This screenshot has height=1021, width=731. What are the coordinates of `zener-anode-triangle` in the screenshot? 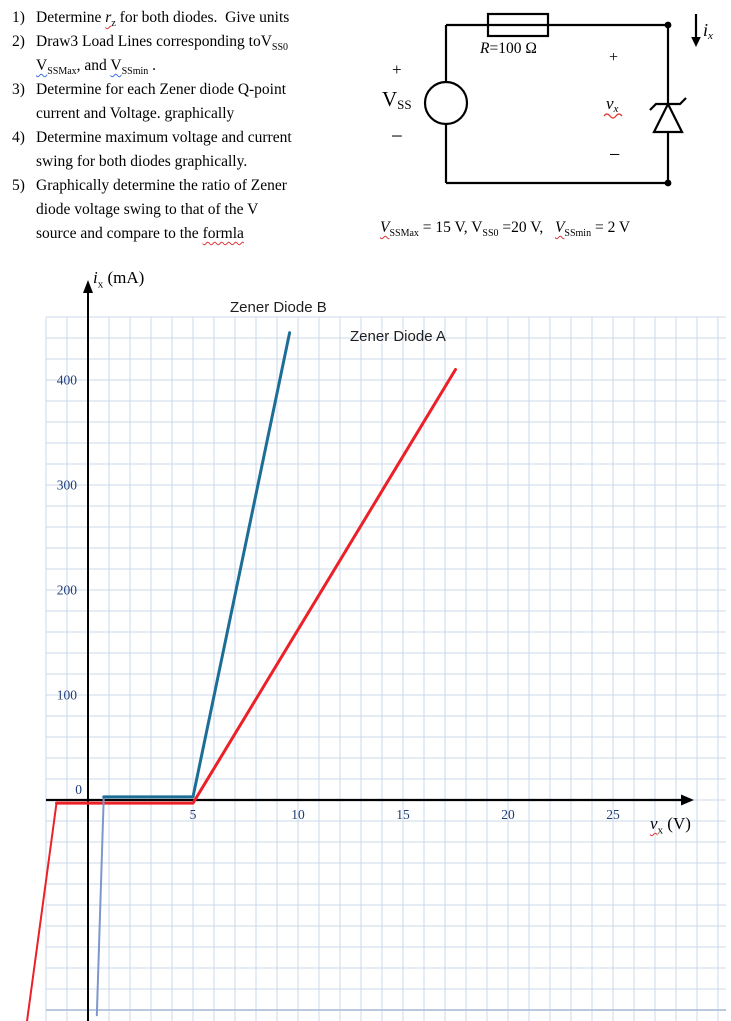 It's located at (668, 117).